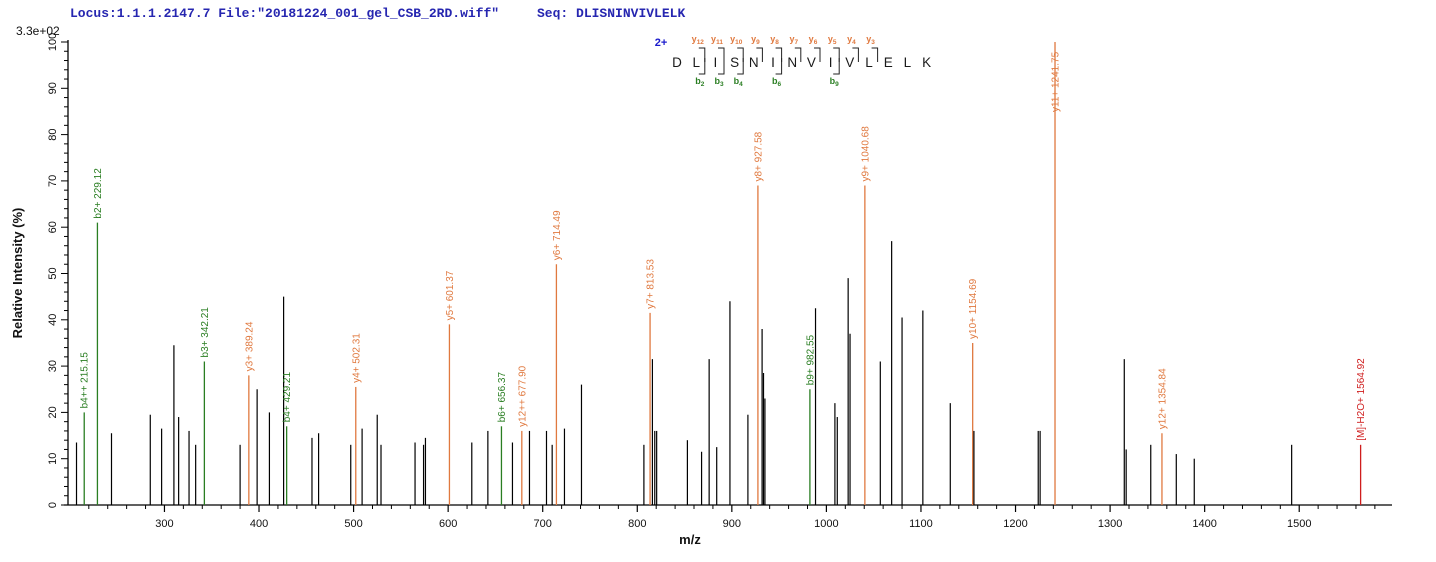 This screenshot has width=1436, height=562. Describe the element at coordinates (793, 40) in the screenshot. I see `y-fragment-label: y7` at that location.